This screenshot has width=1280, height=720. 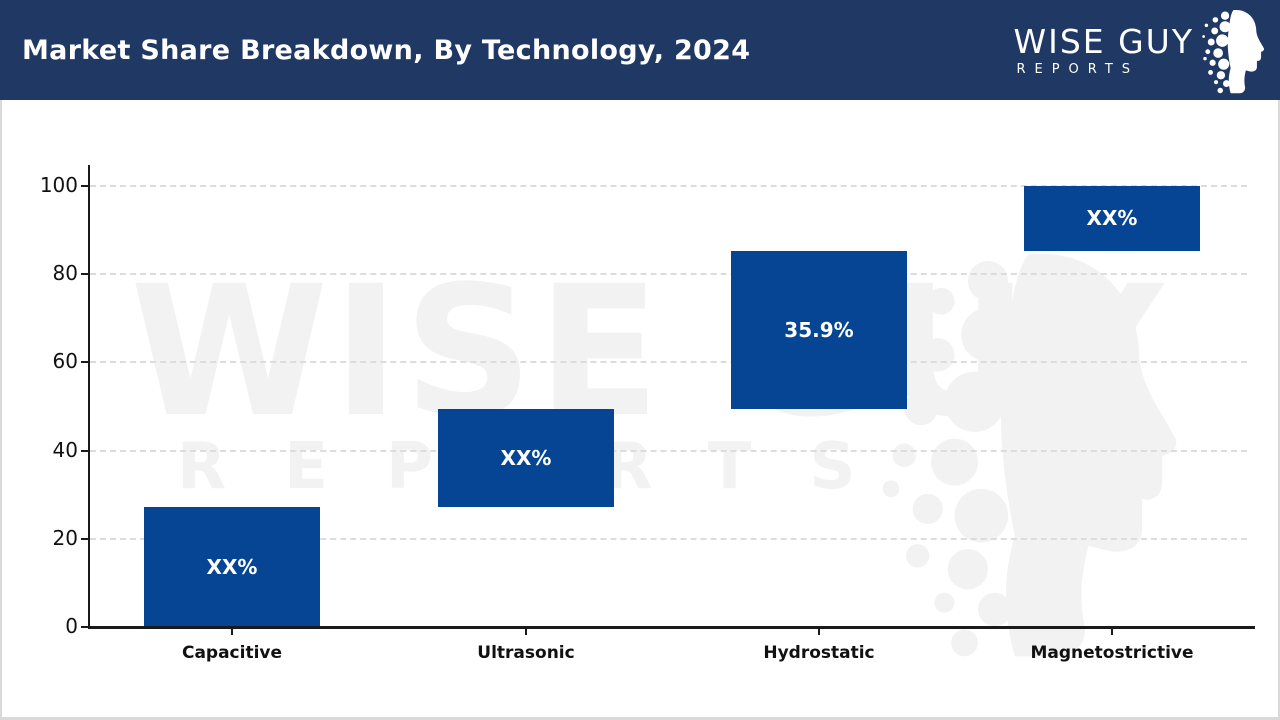 I want to click on x-axis-category-label: Hydrostatic, so click(x=819, y=653).